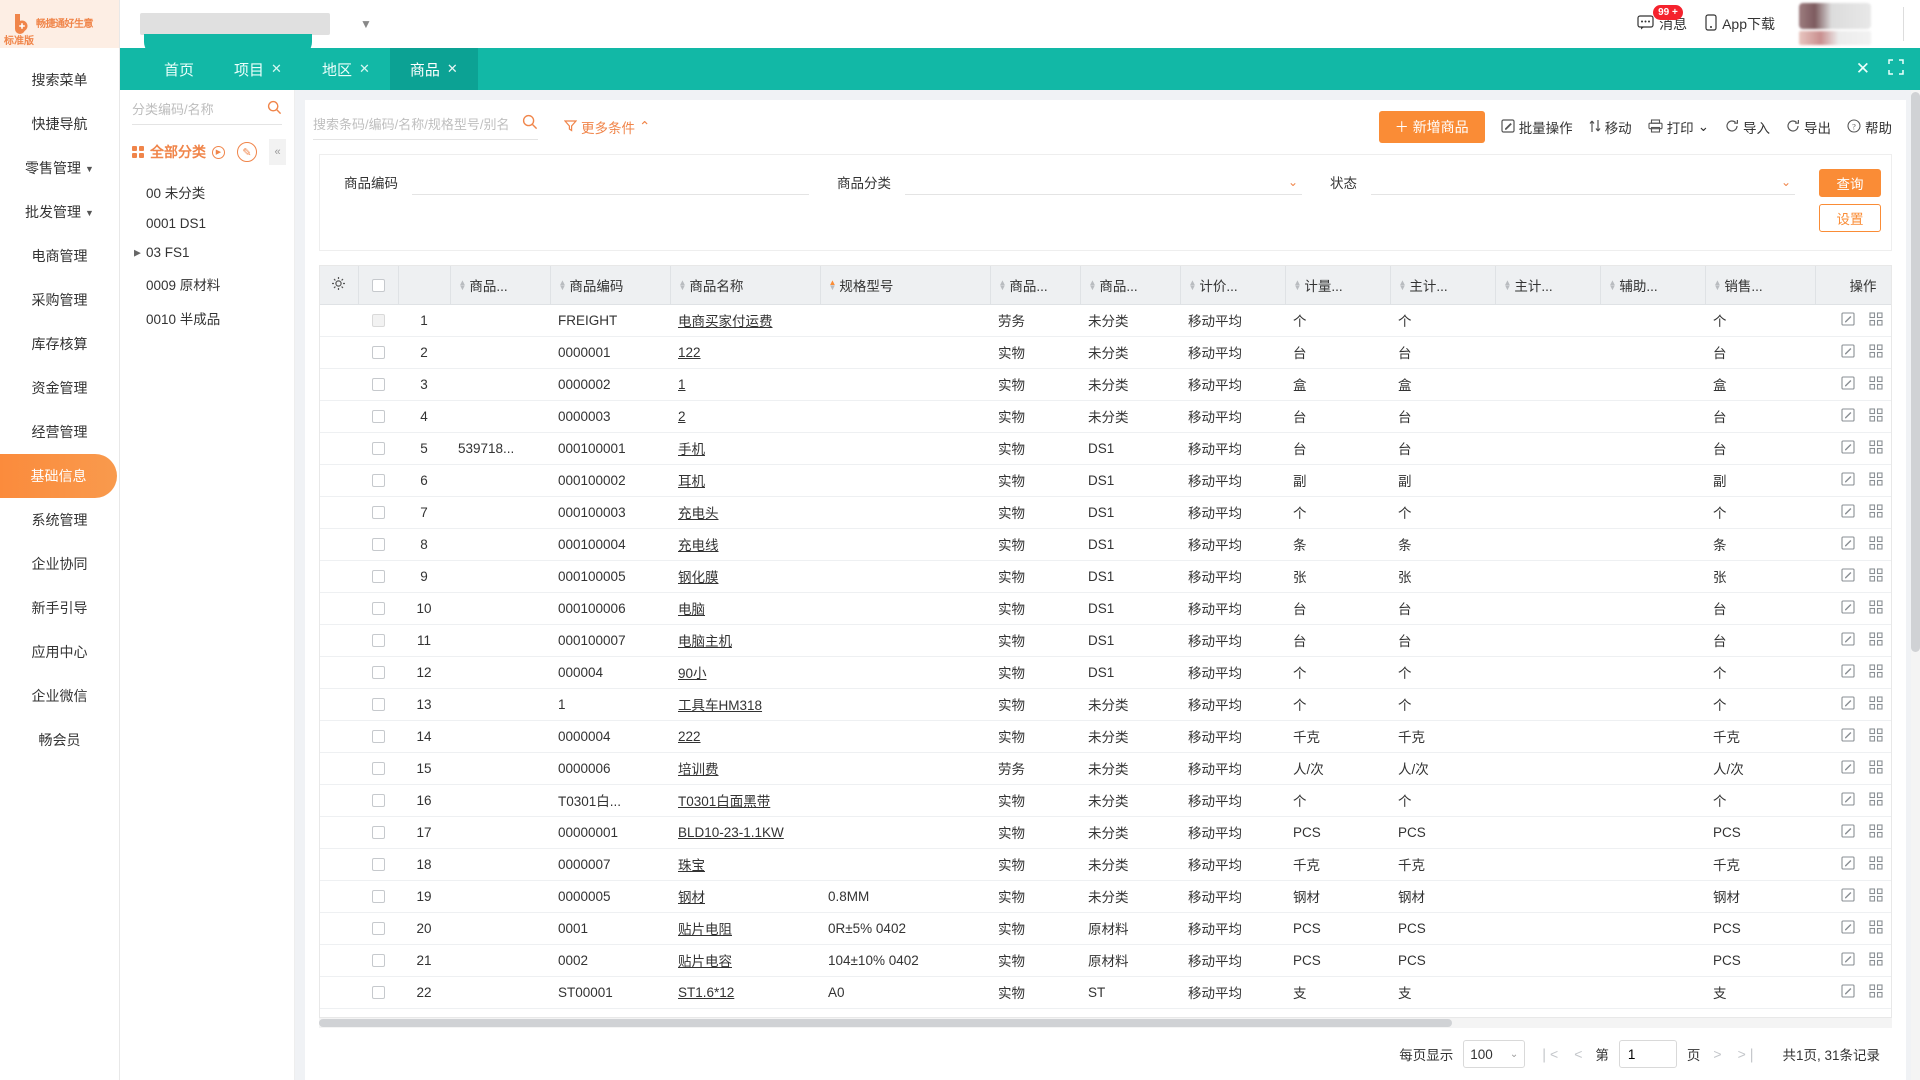 The width and height of the screenshot is (1920, 1080). Describe the element at coordinates (1915, 372) in the screenshot. I see `scrollbar-thumb` at that location.